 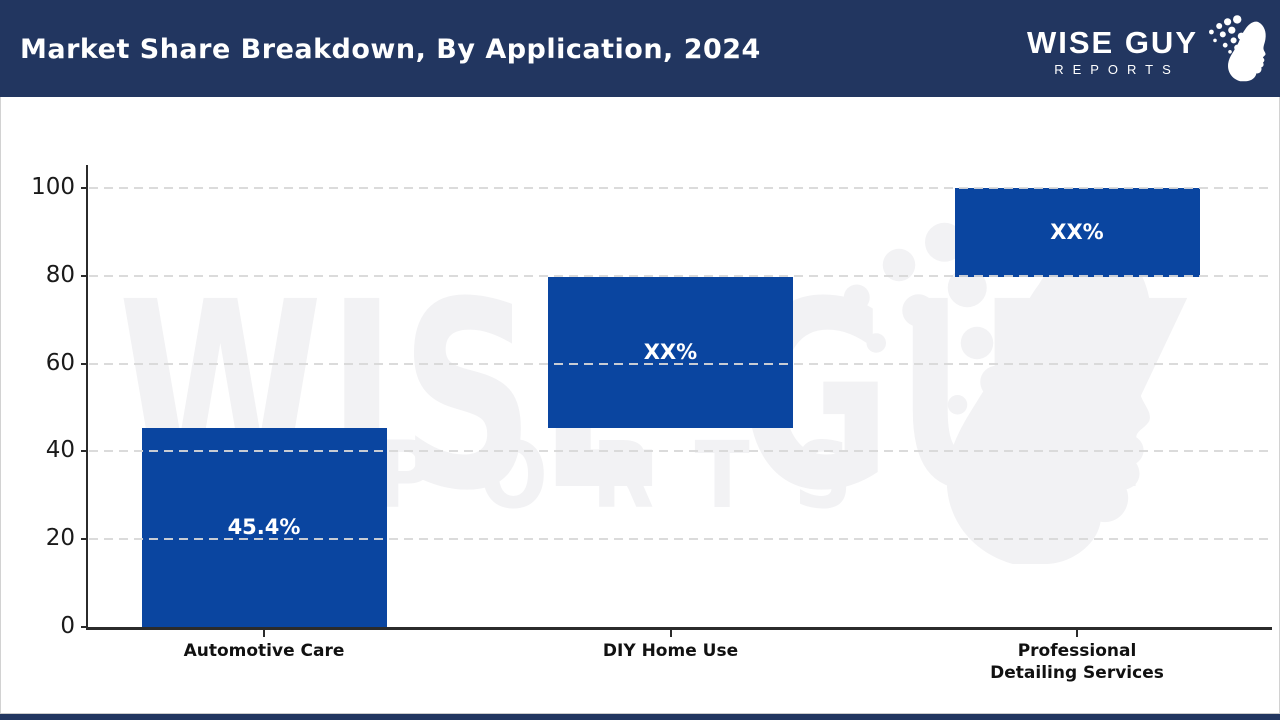 I want to click on logo-brand-name: WISE GUY, so click(x=1112, y=43).